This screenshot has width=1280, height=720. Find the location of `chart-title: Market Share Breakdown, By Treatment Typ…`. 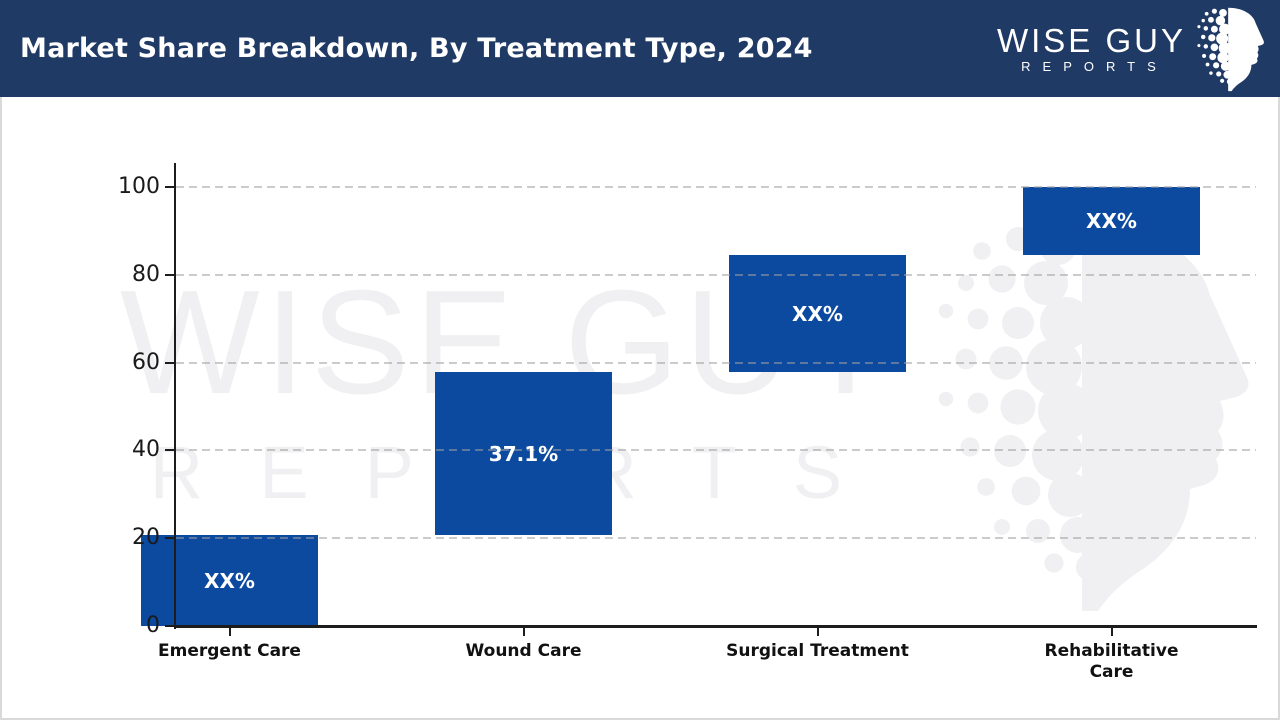

chart-title: Market Share Breakdown, By Treatment Typ… is located at coordinates (416, 48).